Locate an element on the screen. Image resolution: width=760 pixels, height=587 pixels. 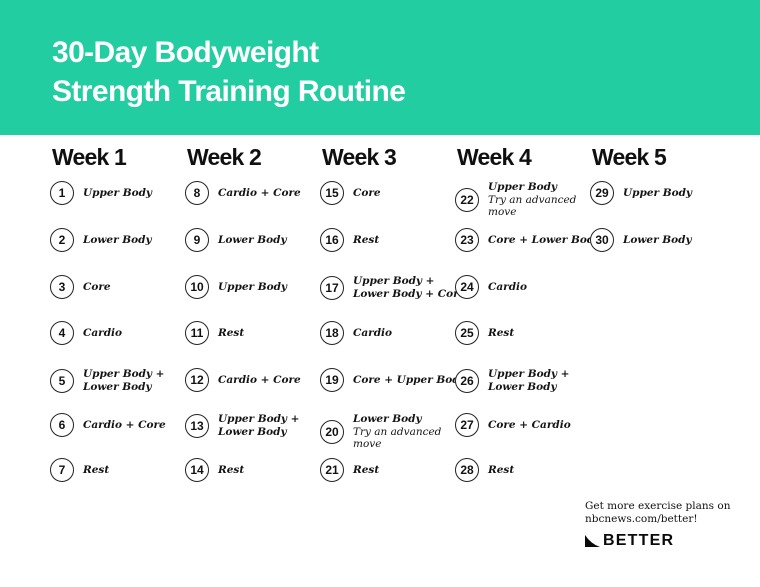
day-text: Core + Upper Body is located at coordinates (413, 380).